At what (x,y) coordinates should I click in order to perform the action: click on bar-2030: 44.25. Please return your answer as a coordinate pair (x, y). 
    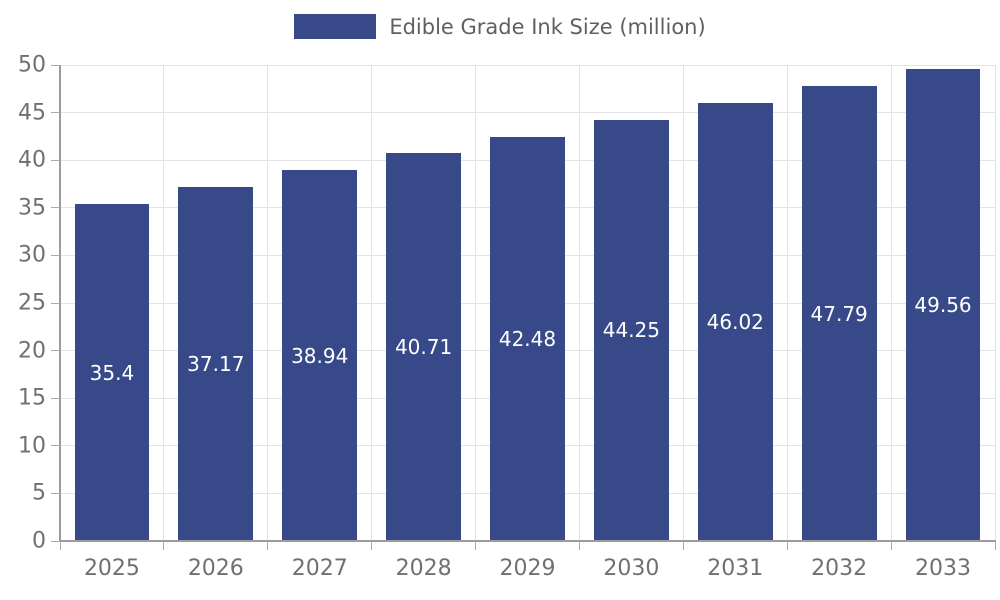
    Looking at the image, I should click on (631, 330).